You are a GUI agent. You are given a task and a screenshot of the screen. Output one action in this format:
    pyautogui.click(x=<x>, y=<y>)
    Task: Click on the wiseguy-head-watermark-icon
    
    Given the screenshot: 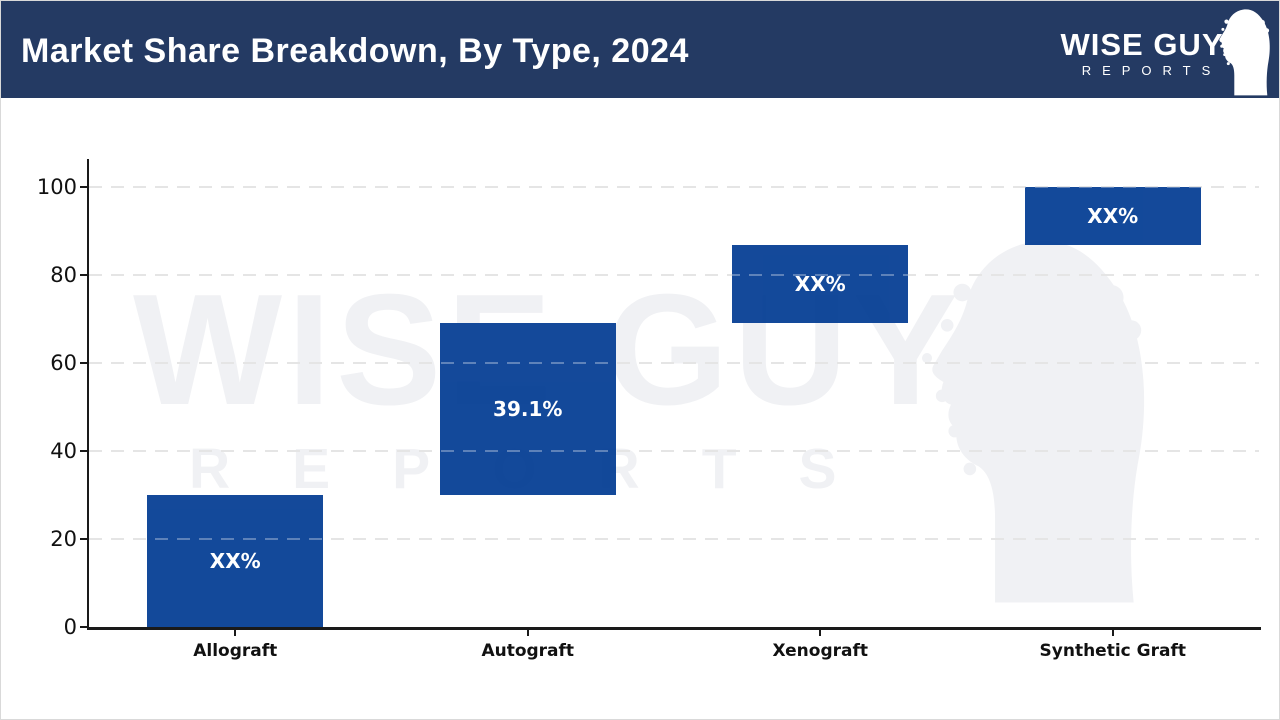 What is the action you would take?
    pyautogui.click(x=1033, y=422)
    